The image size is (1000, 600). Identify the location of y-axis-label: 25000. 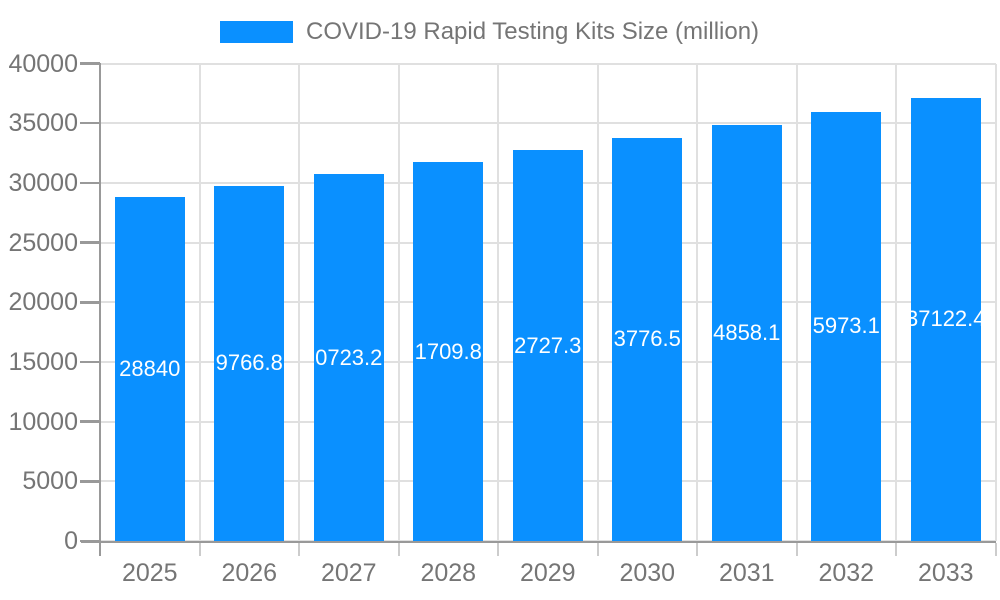
(43, 242).